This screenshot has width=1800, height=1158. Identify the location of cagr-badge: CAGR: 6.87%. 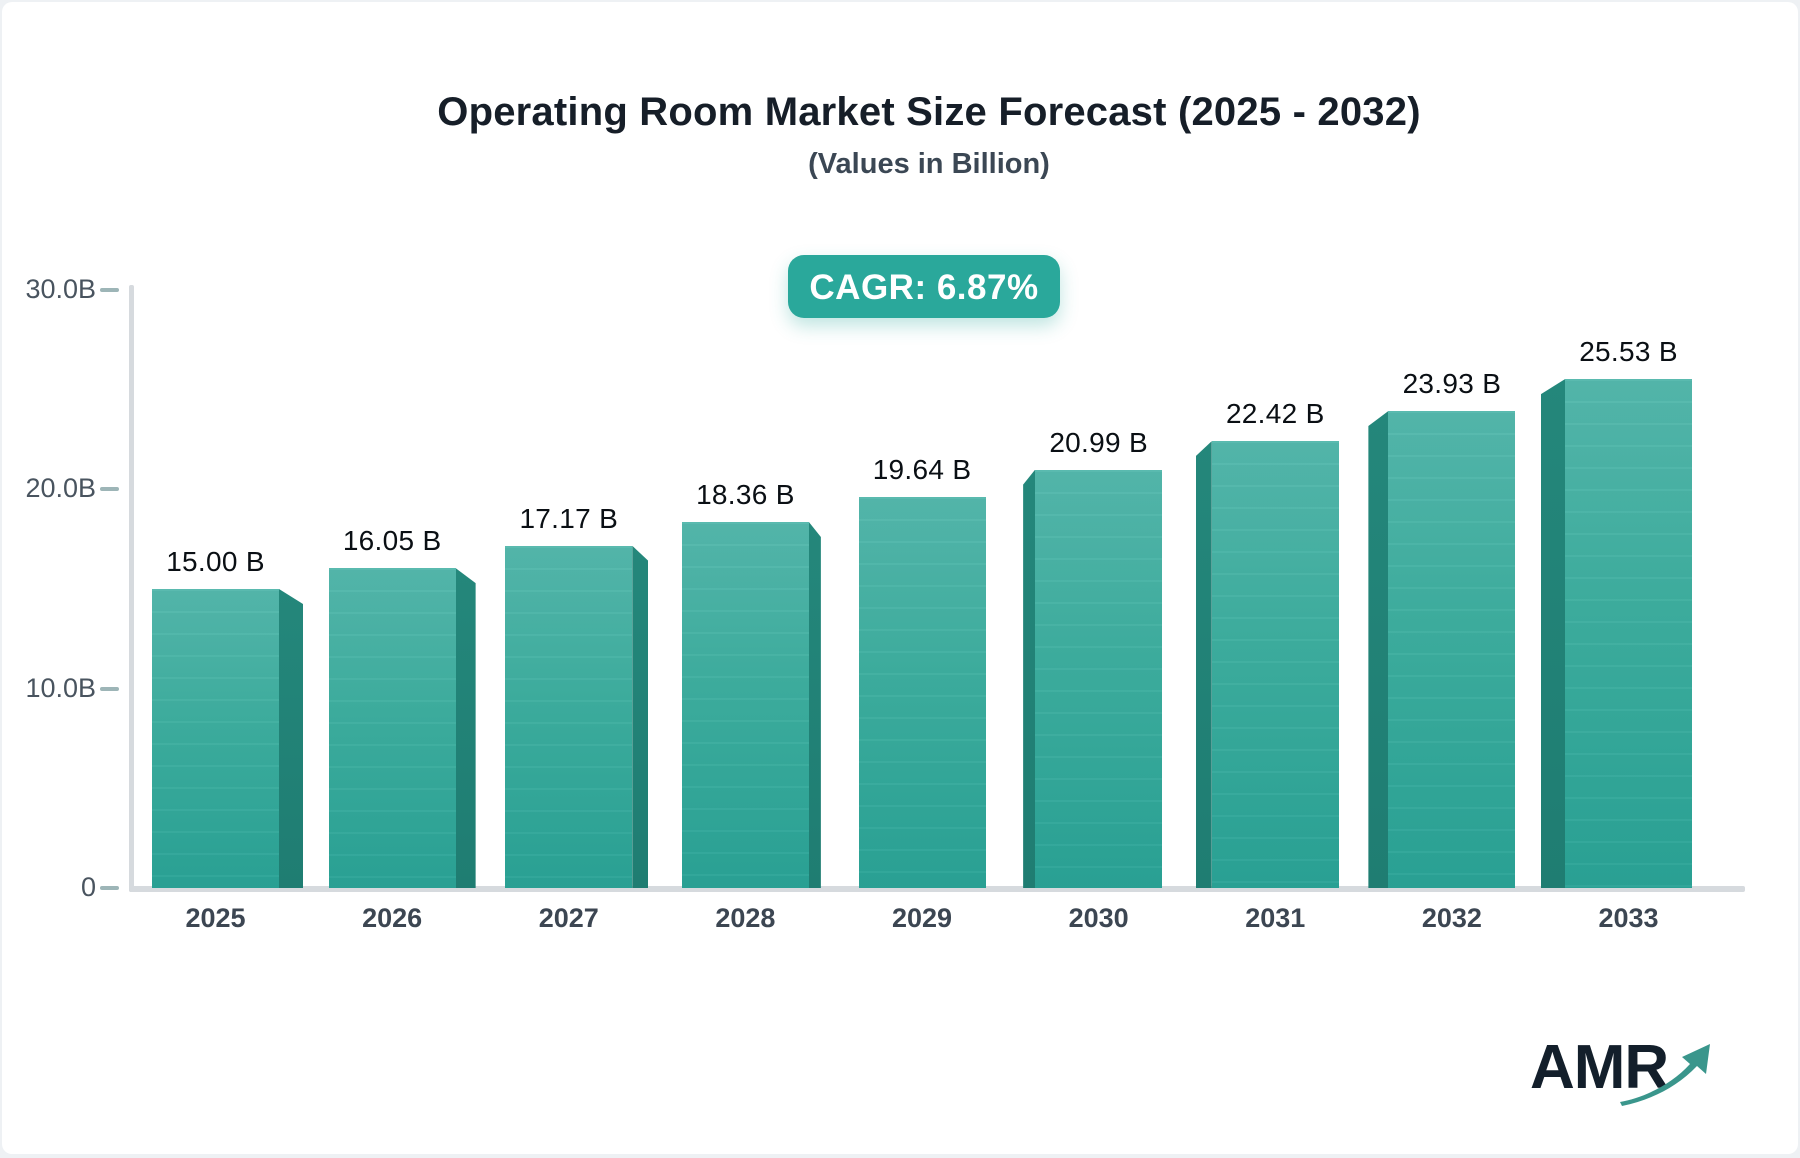
(924, 286).